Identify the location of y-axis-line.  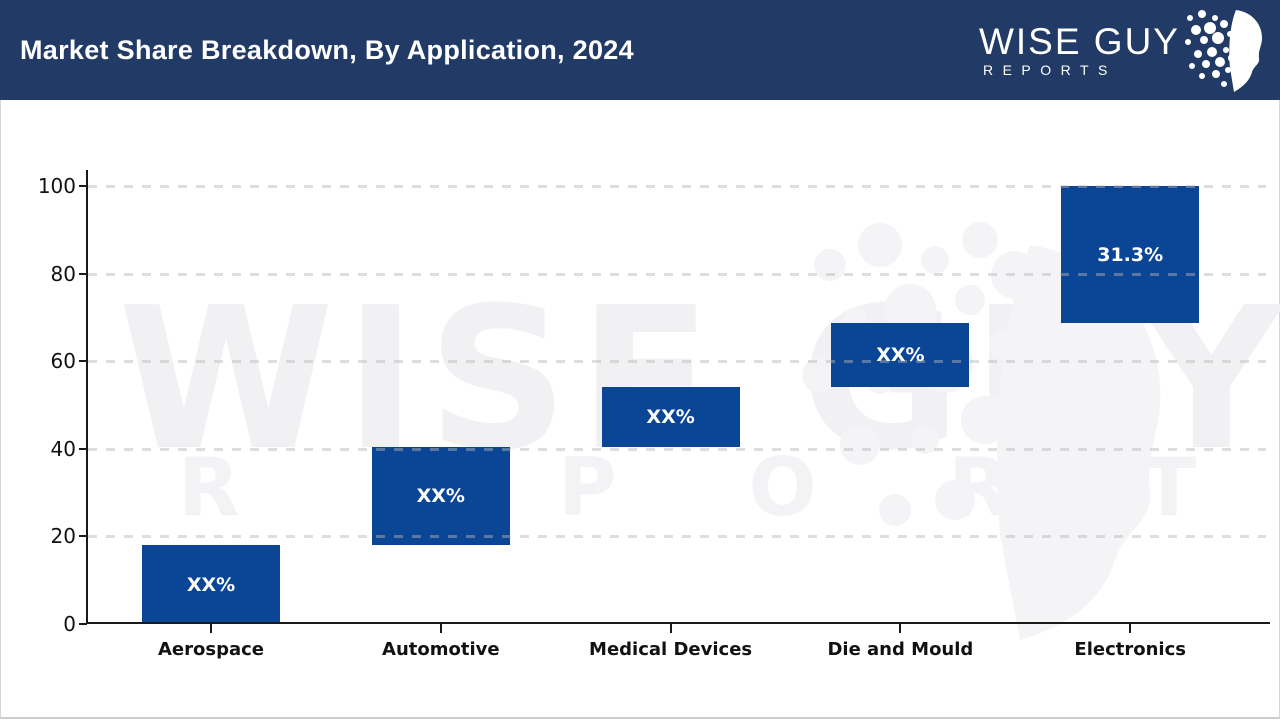
(87, 397).